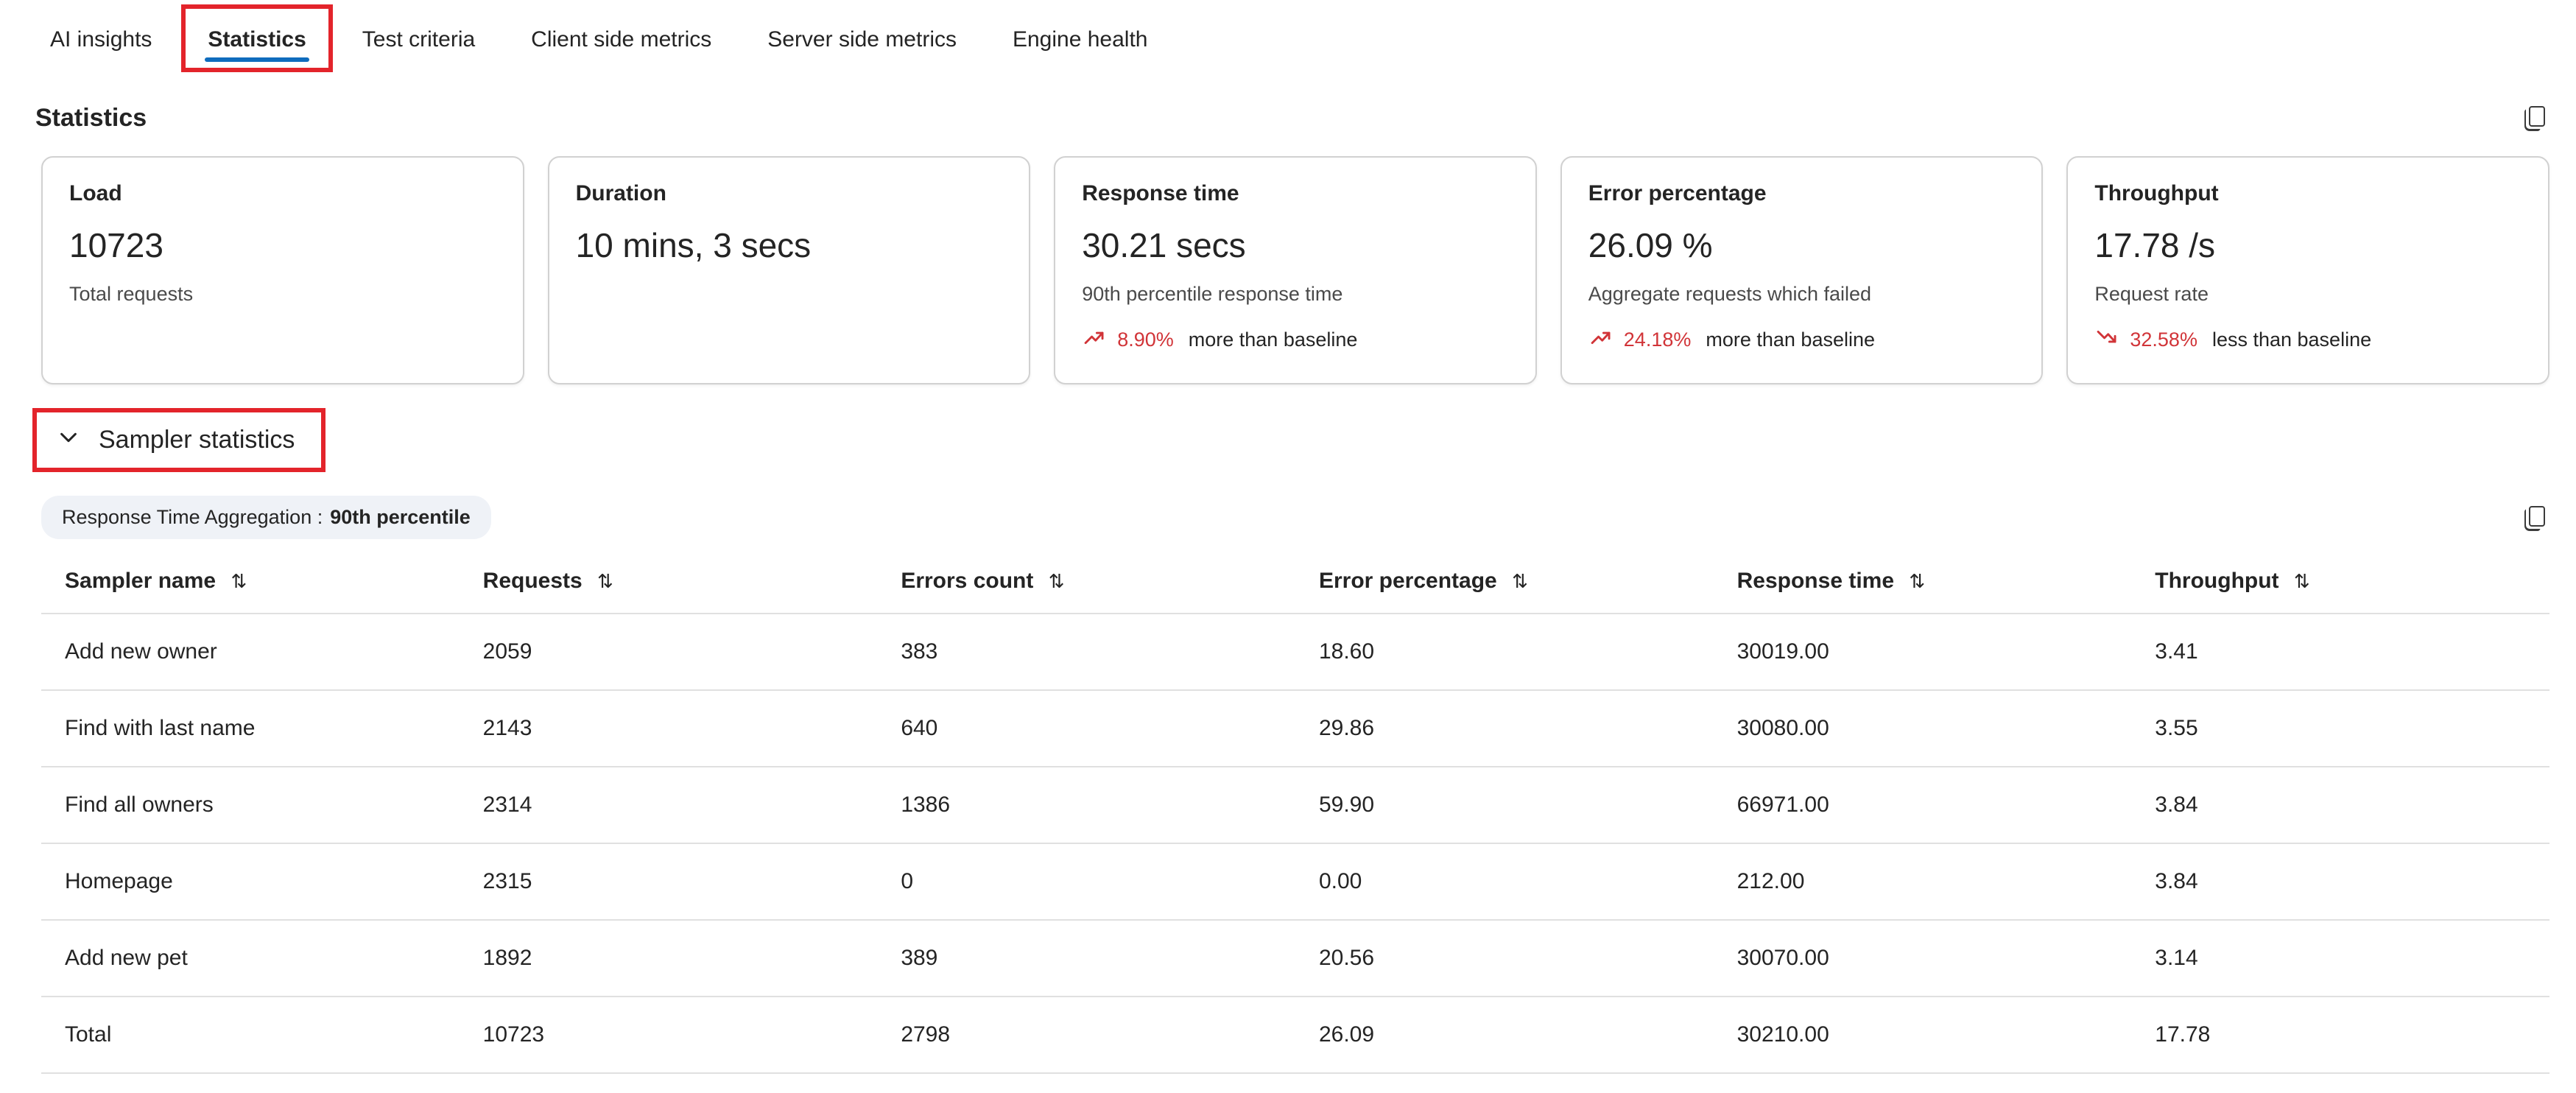  Describe the element at coordinates (532, 581) in the screenshot. I see `column-label: Requests` at that location.